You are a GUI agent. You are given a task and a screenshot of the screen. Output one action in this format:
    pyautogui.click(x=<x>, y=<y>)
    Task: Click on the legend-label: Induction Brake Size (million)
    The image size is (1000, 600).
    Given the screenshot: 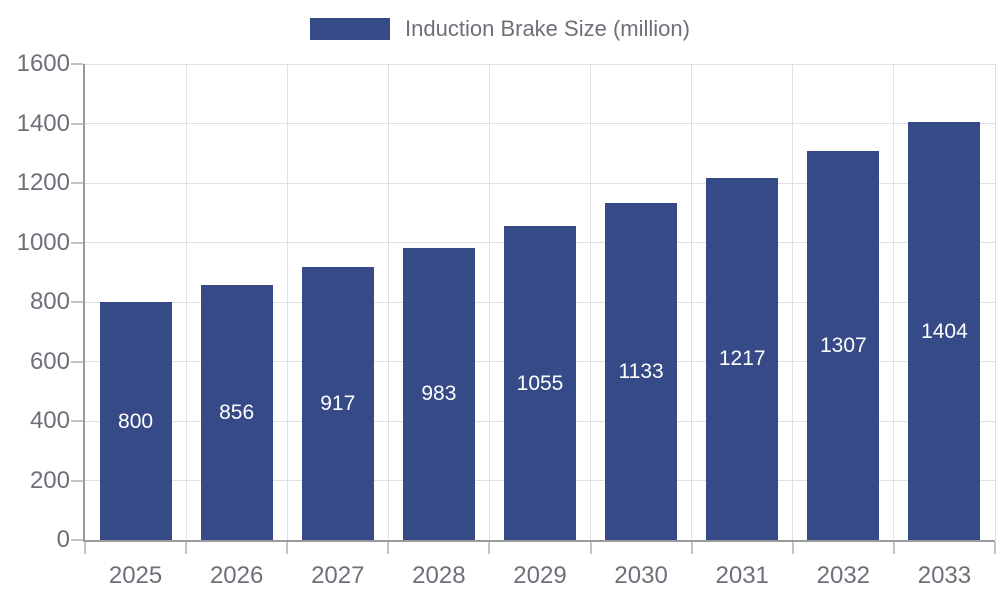 What is the action you would take?
    pyautogui.click(x=547, y=28)
    